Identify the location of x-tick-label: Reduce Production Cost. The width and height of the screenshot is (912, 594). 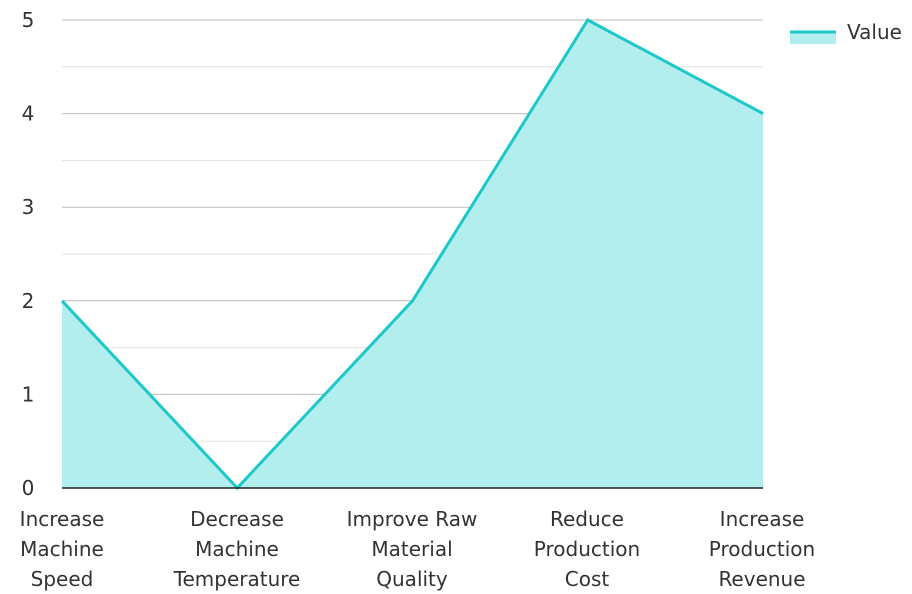
(587, 549).